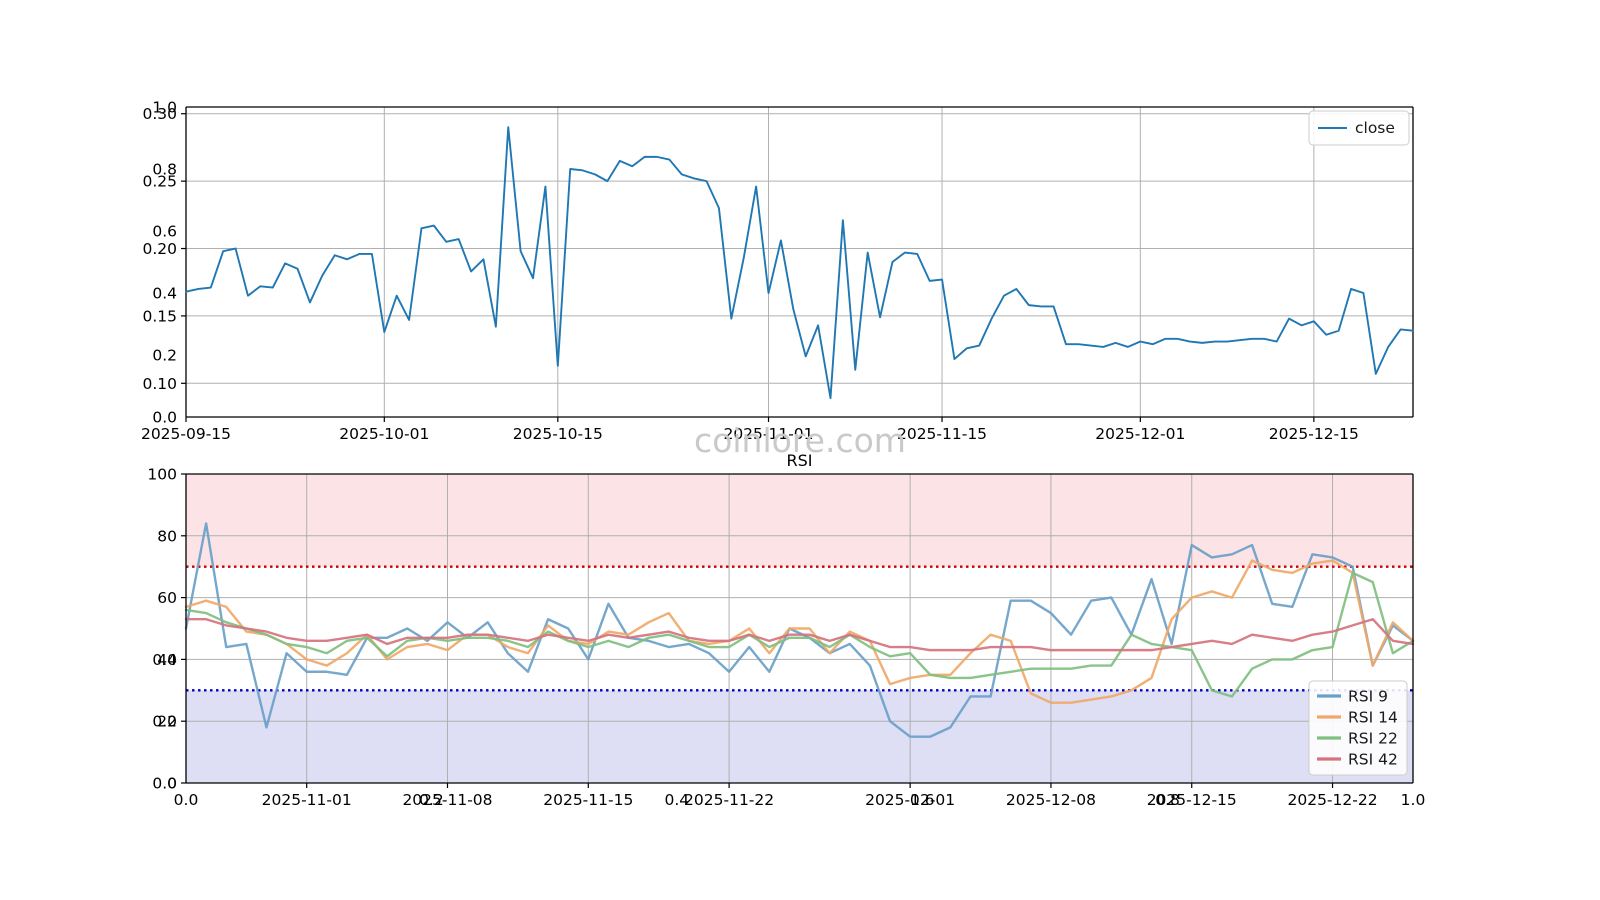 This screenshot has height=900, width=1600. What do you see at coordinates (167, 536) in the screenshot?
I see `rsi-ytick-label: 80` at bounding box center [167, 536].